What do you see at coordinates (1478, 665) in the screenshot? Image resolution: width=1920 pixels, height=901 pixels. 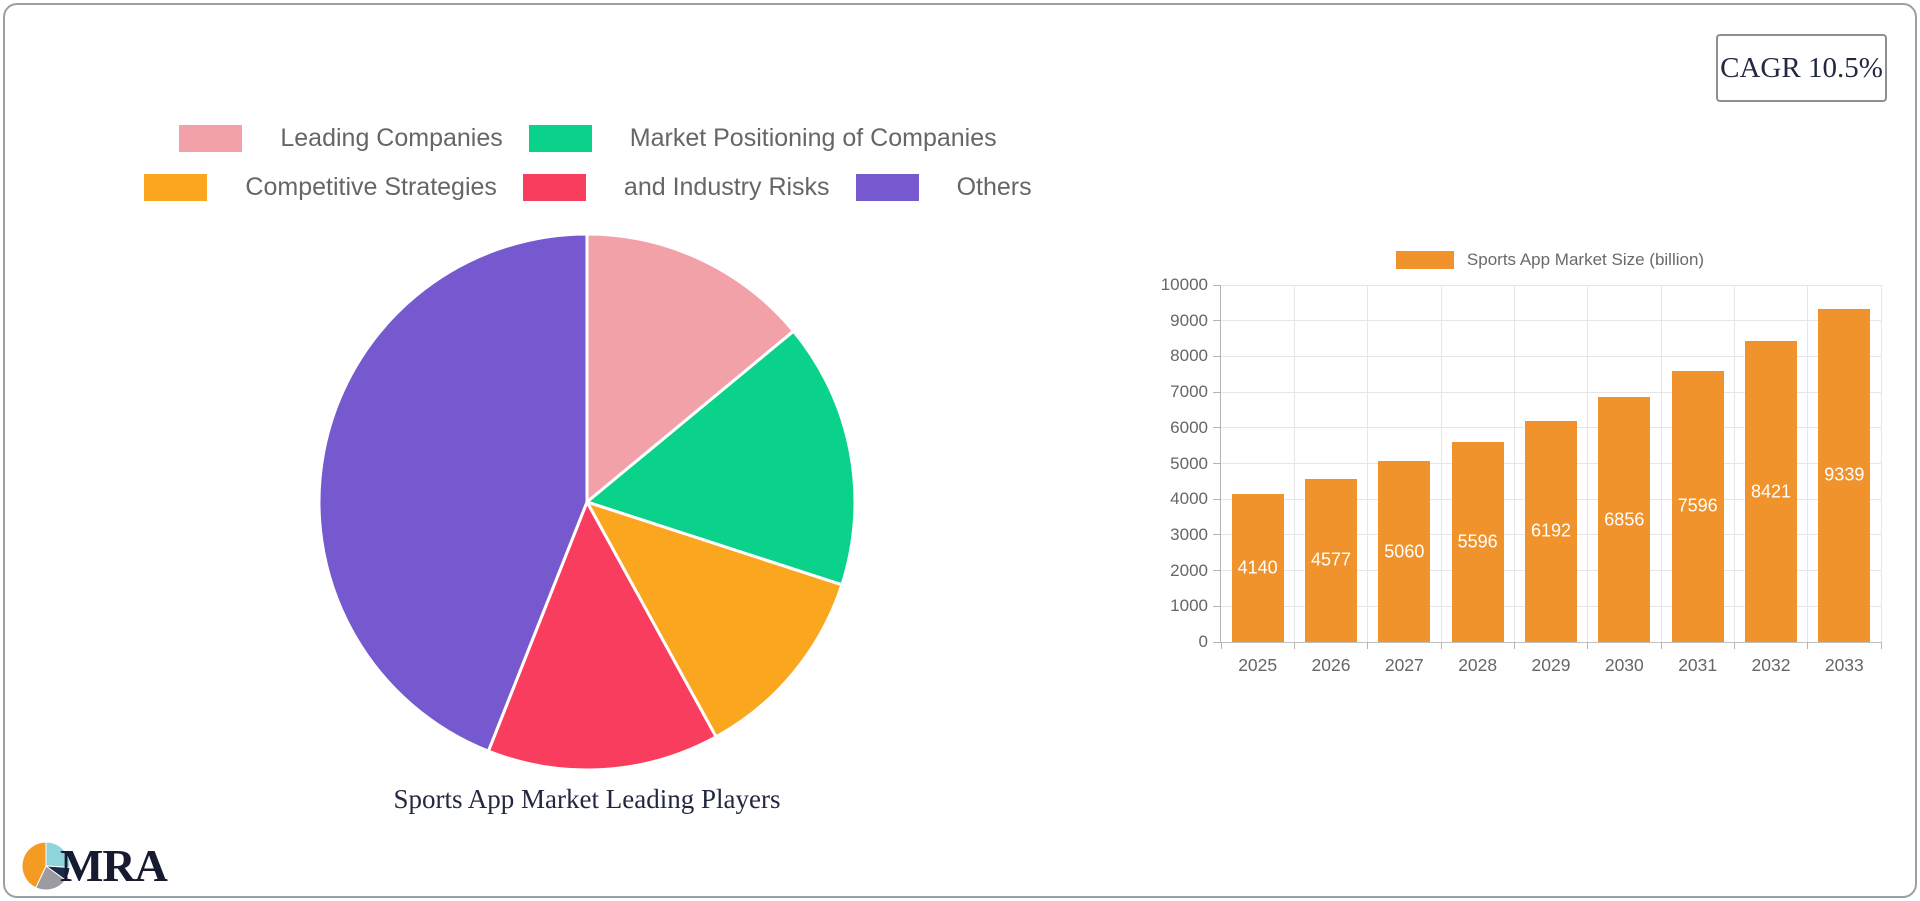 I see `x-axis-label: 2028` at bounding box center [1478, 665].